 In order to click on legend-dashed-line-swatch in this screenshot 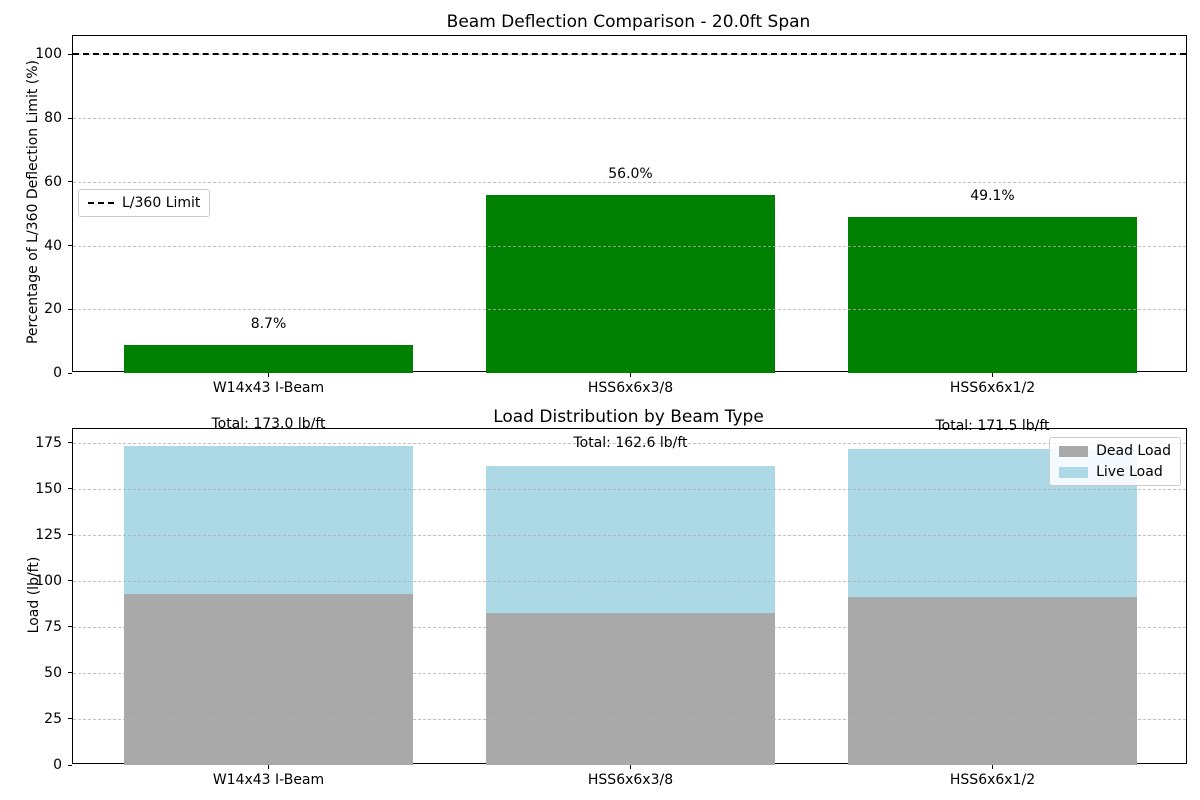, I will do `click(101, 203)`.